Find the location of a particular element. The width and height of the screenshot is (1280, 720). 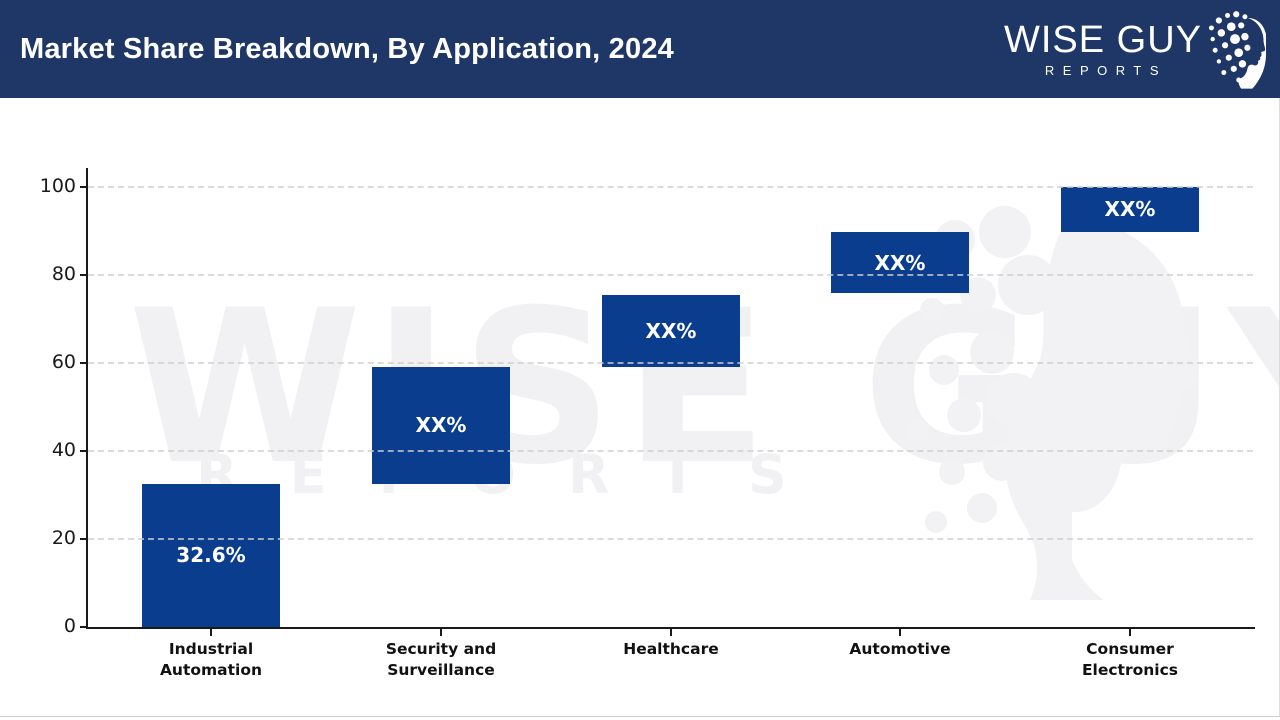

y-tick-label: 0 is located at coordinates (69, 626).